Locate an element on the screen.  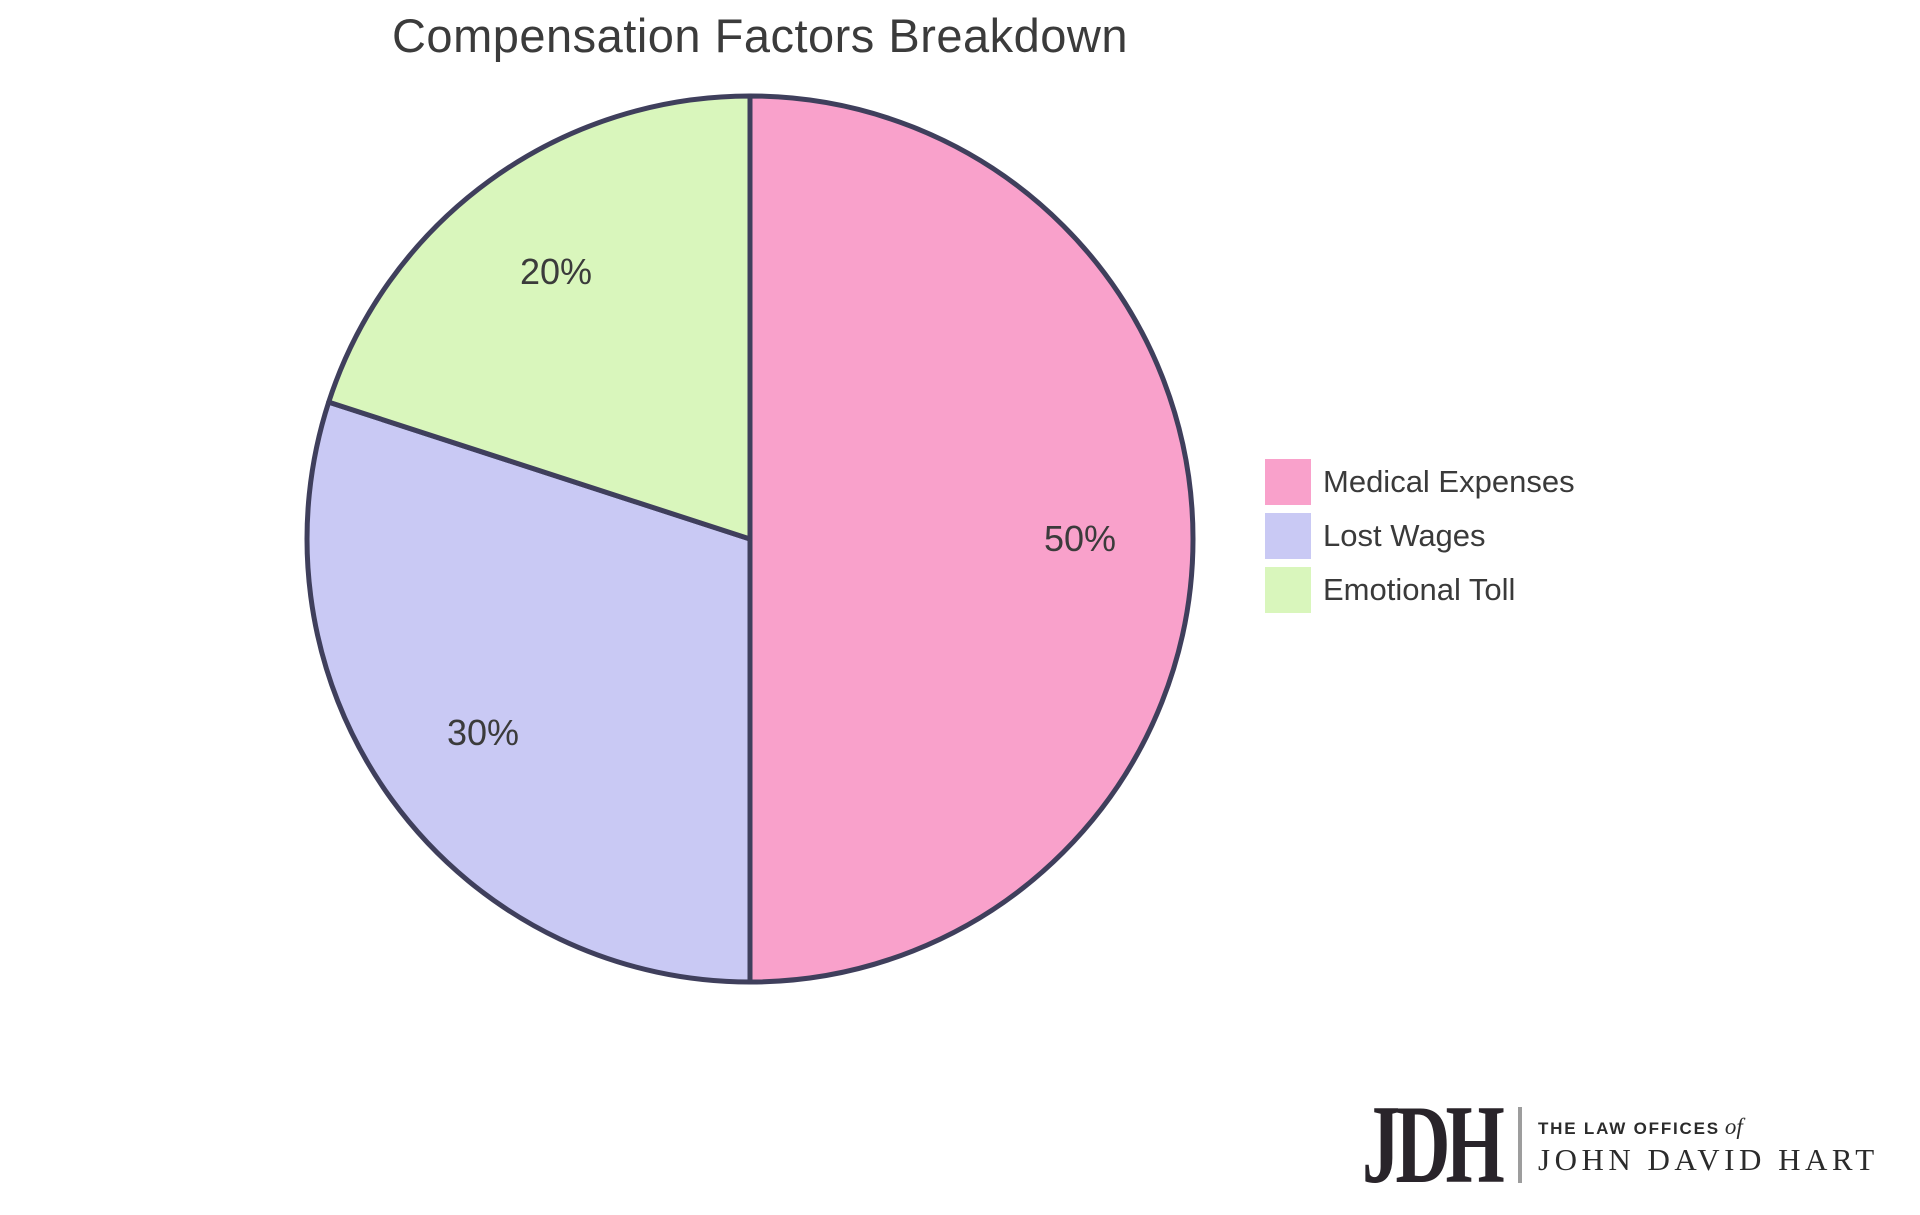
chart-title: Compensation Factors Breakdown is located at coordinates (760, 35).